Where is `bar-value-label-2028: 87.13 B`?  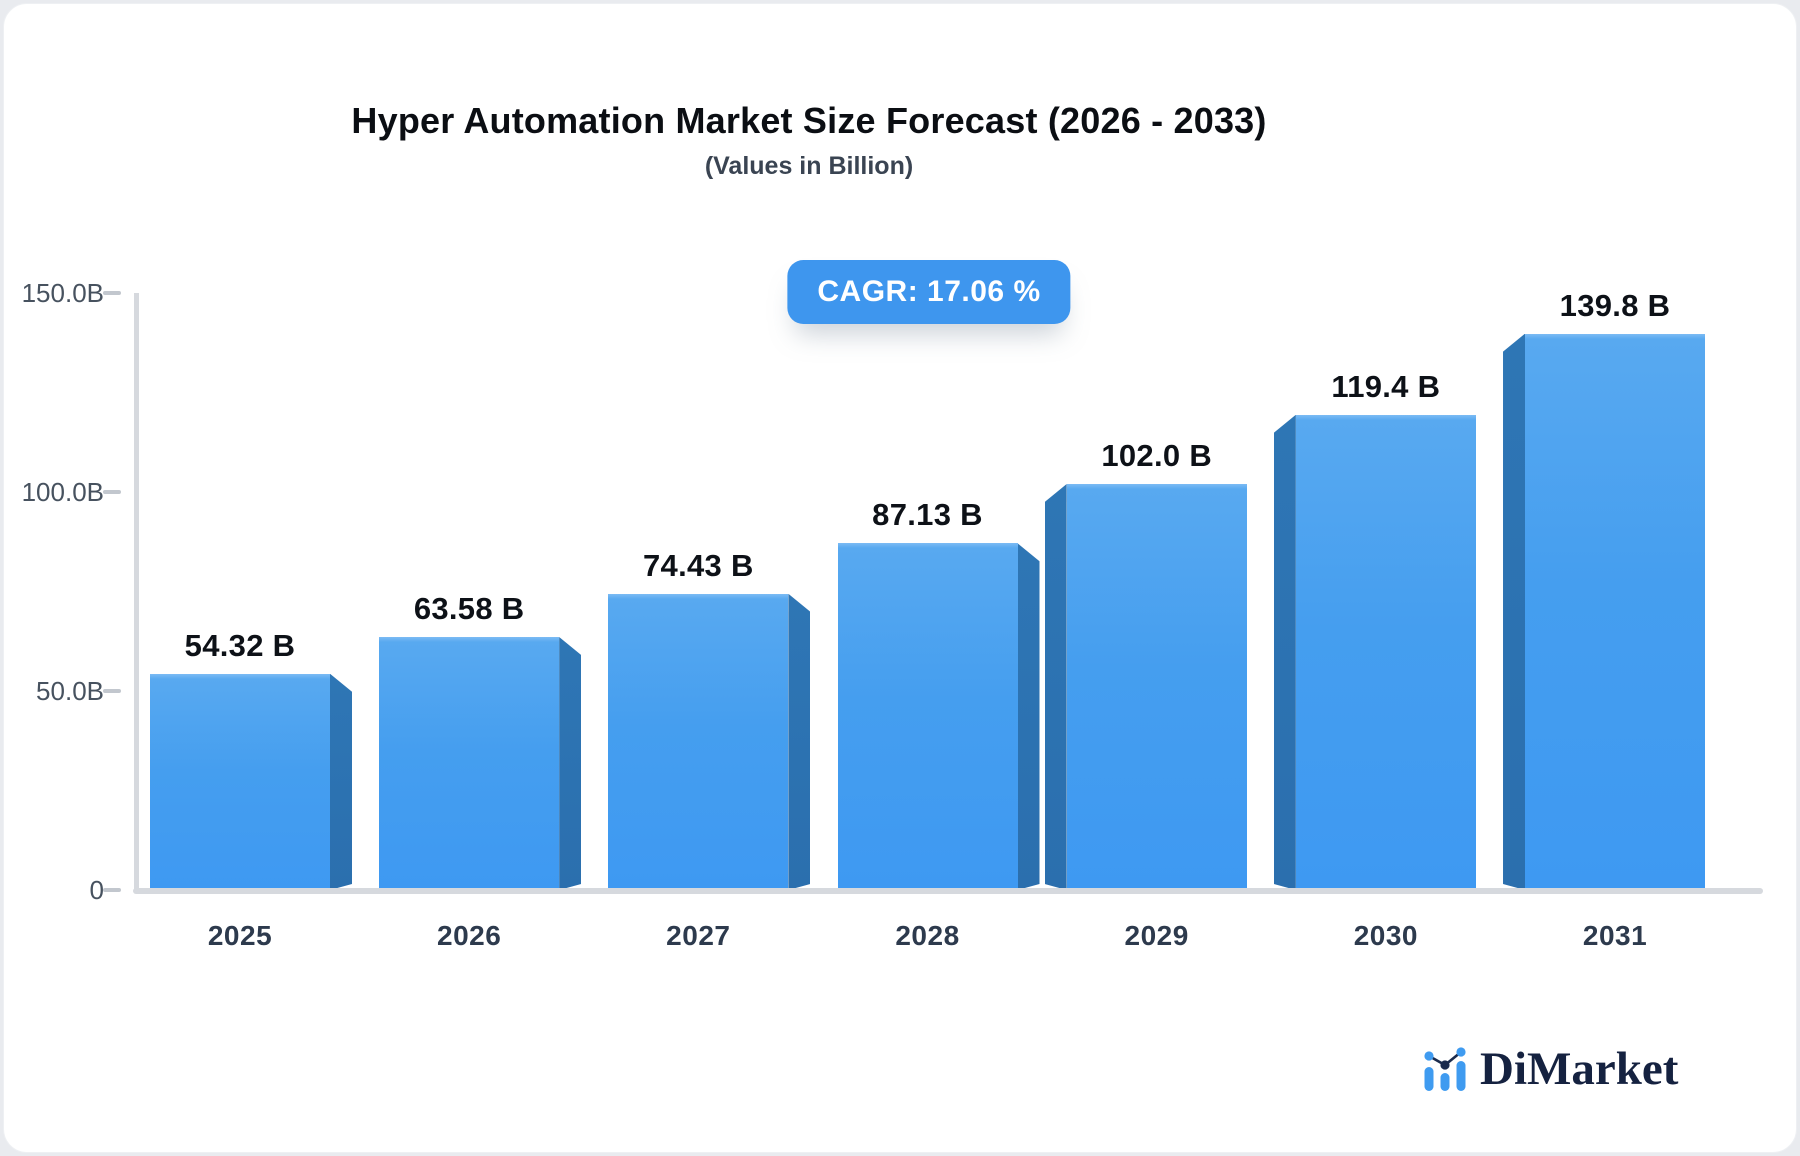
bar-value-label-2028: 87.13 B is located at coordinates (927, 515).